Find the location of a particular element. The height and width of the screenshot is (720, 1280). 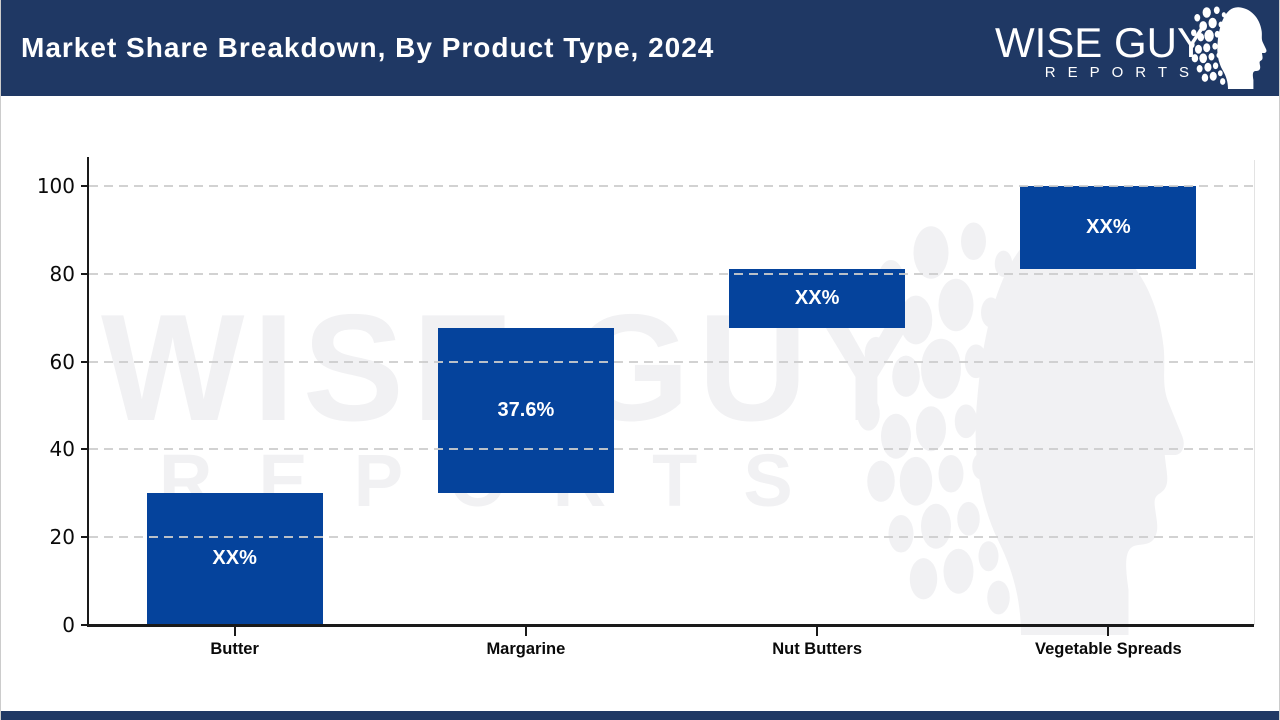

y-tick-label: 100 is located at coordinates (55, 186).